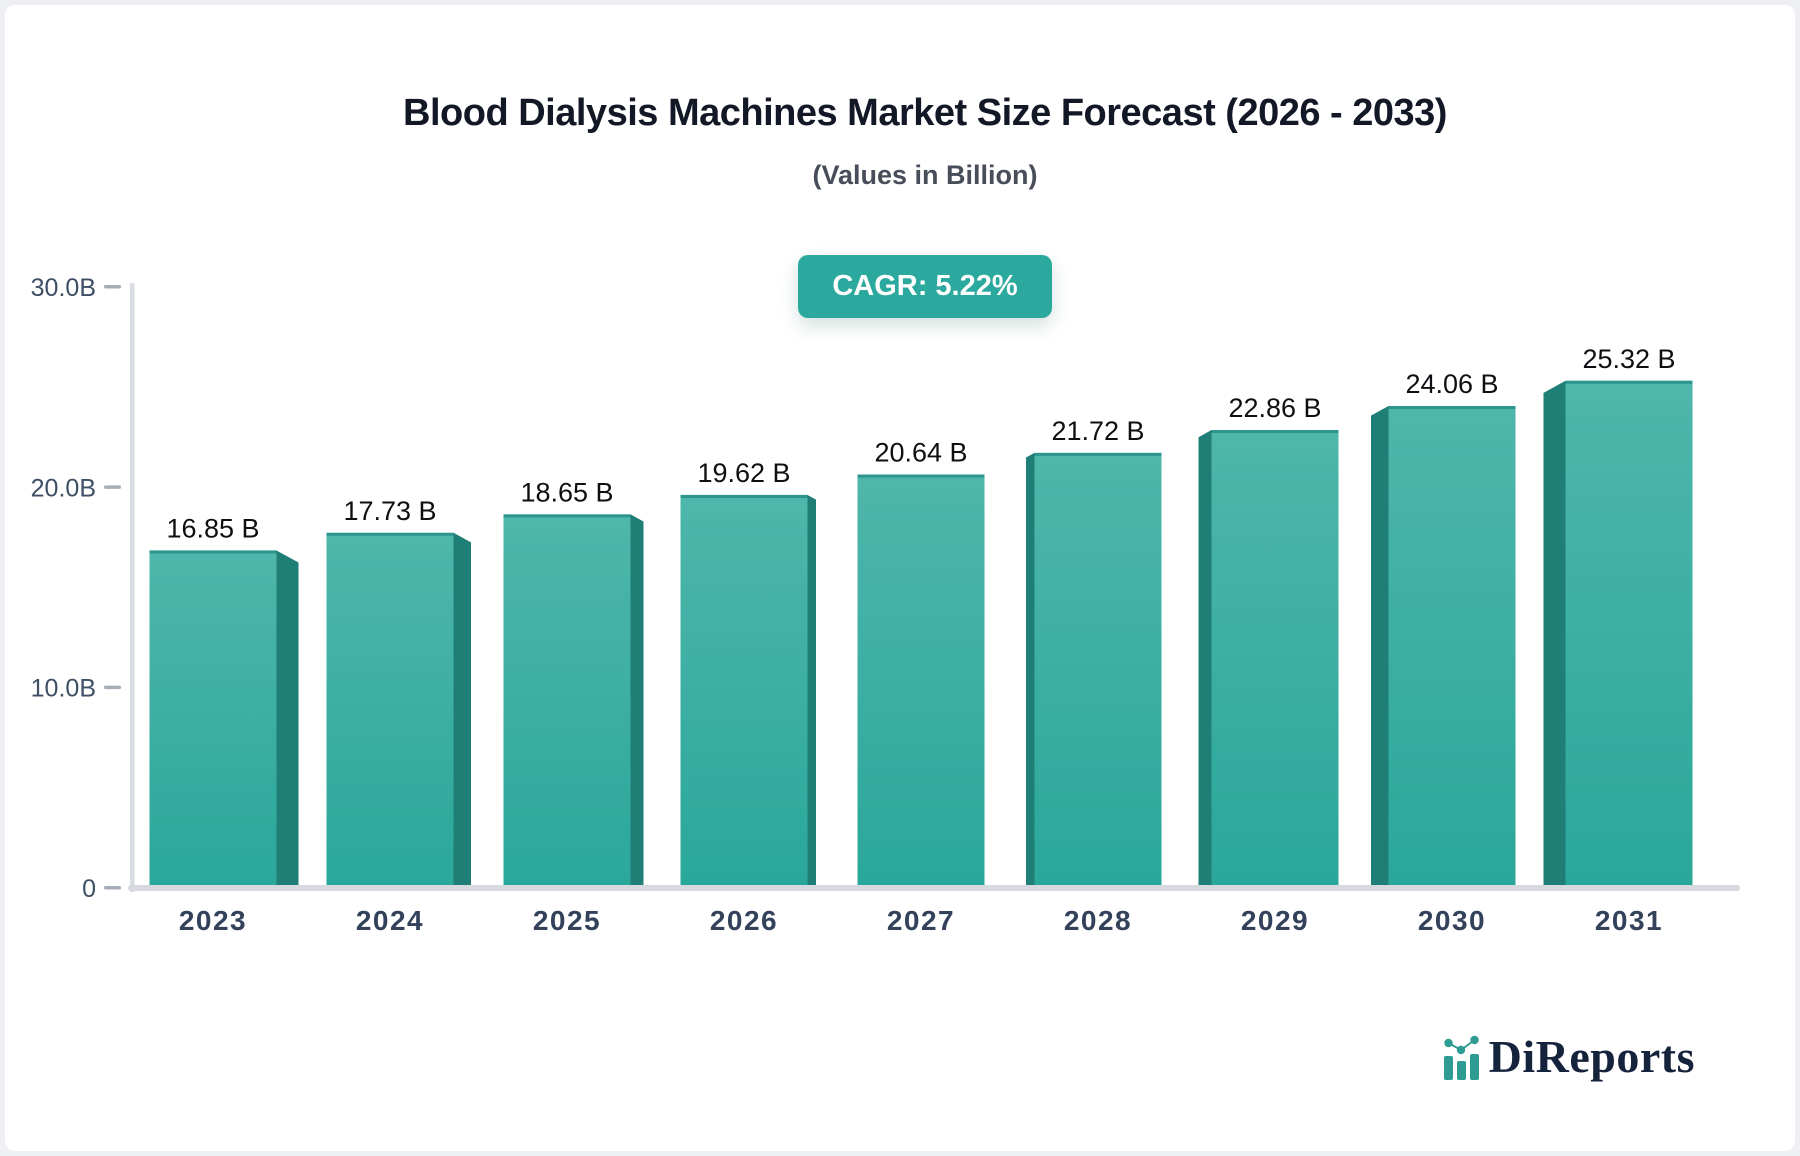 This screenshot has width=1800, height=1156. Describe the element at coordinates (1452, 645) in the screenshot. I see `bar-2030` at that location.